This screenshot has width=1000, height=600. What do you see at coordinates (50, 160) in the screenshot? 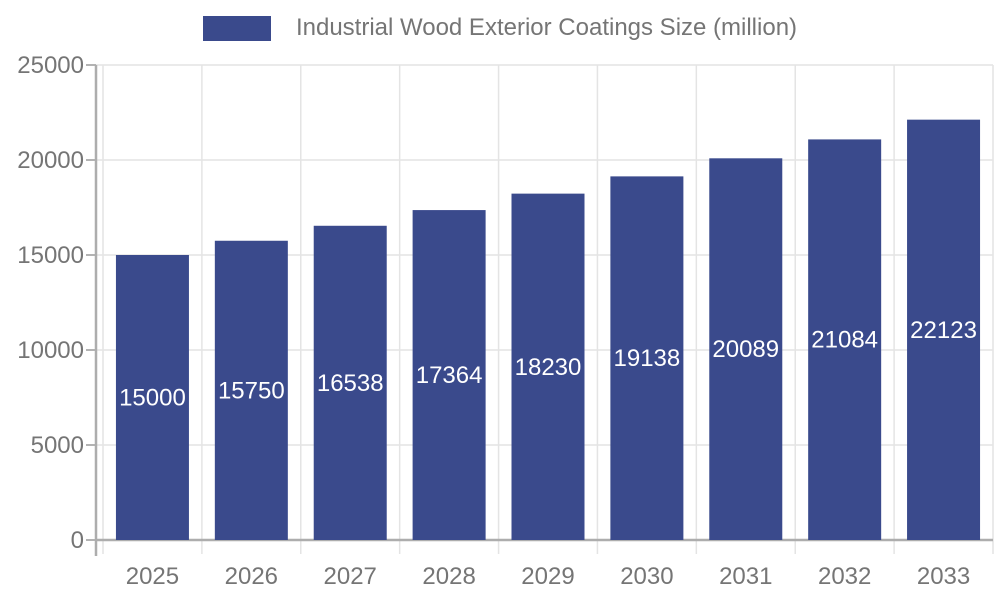
I see `y-axis-tick-label: 20000` at bounding box center [50, 160].